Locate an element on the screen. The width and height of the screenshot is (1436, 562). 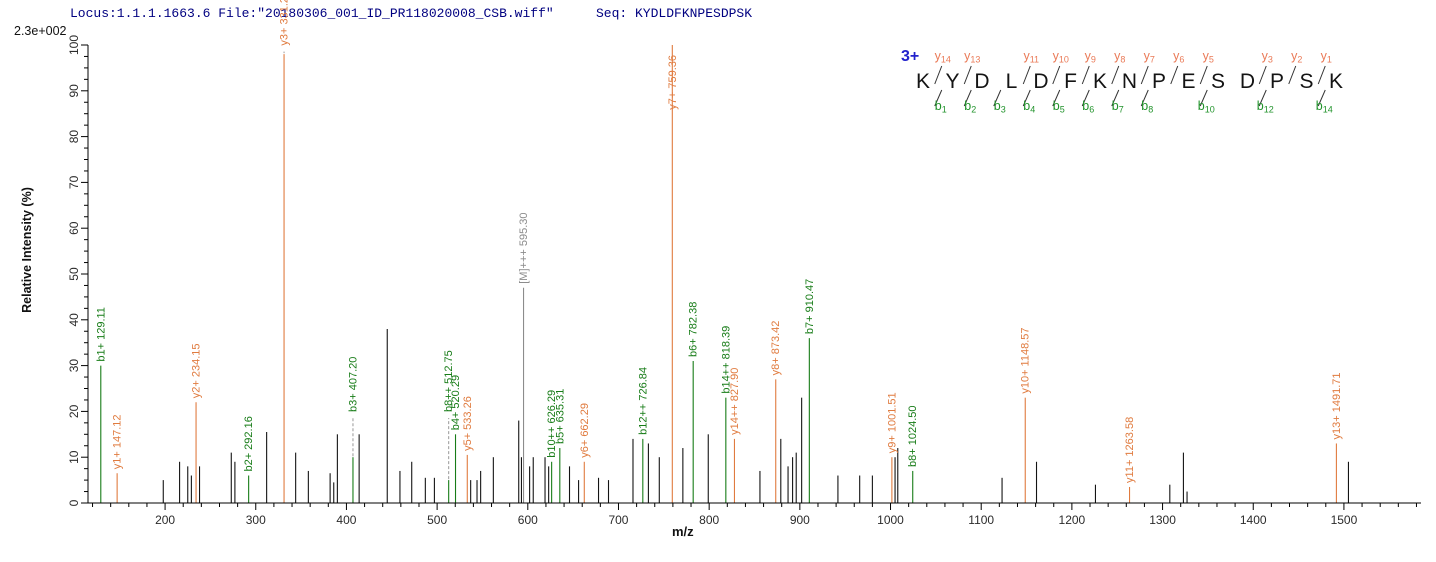
x-tick-label: 1300 is located at coordinates (1162, 520).